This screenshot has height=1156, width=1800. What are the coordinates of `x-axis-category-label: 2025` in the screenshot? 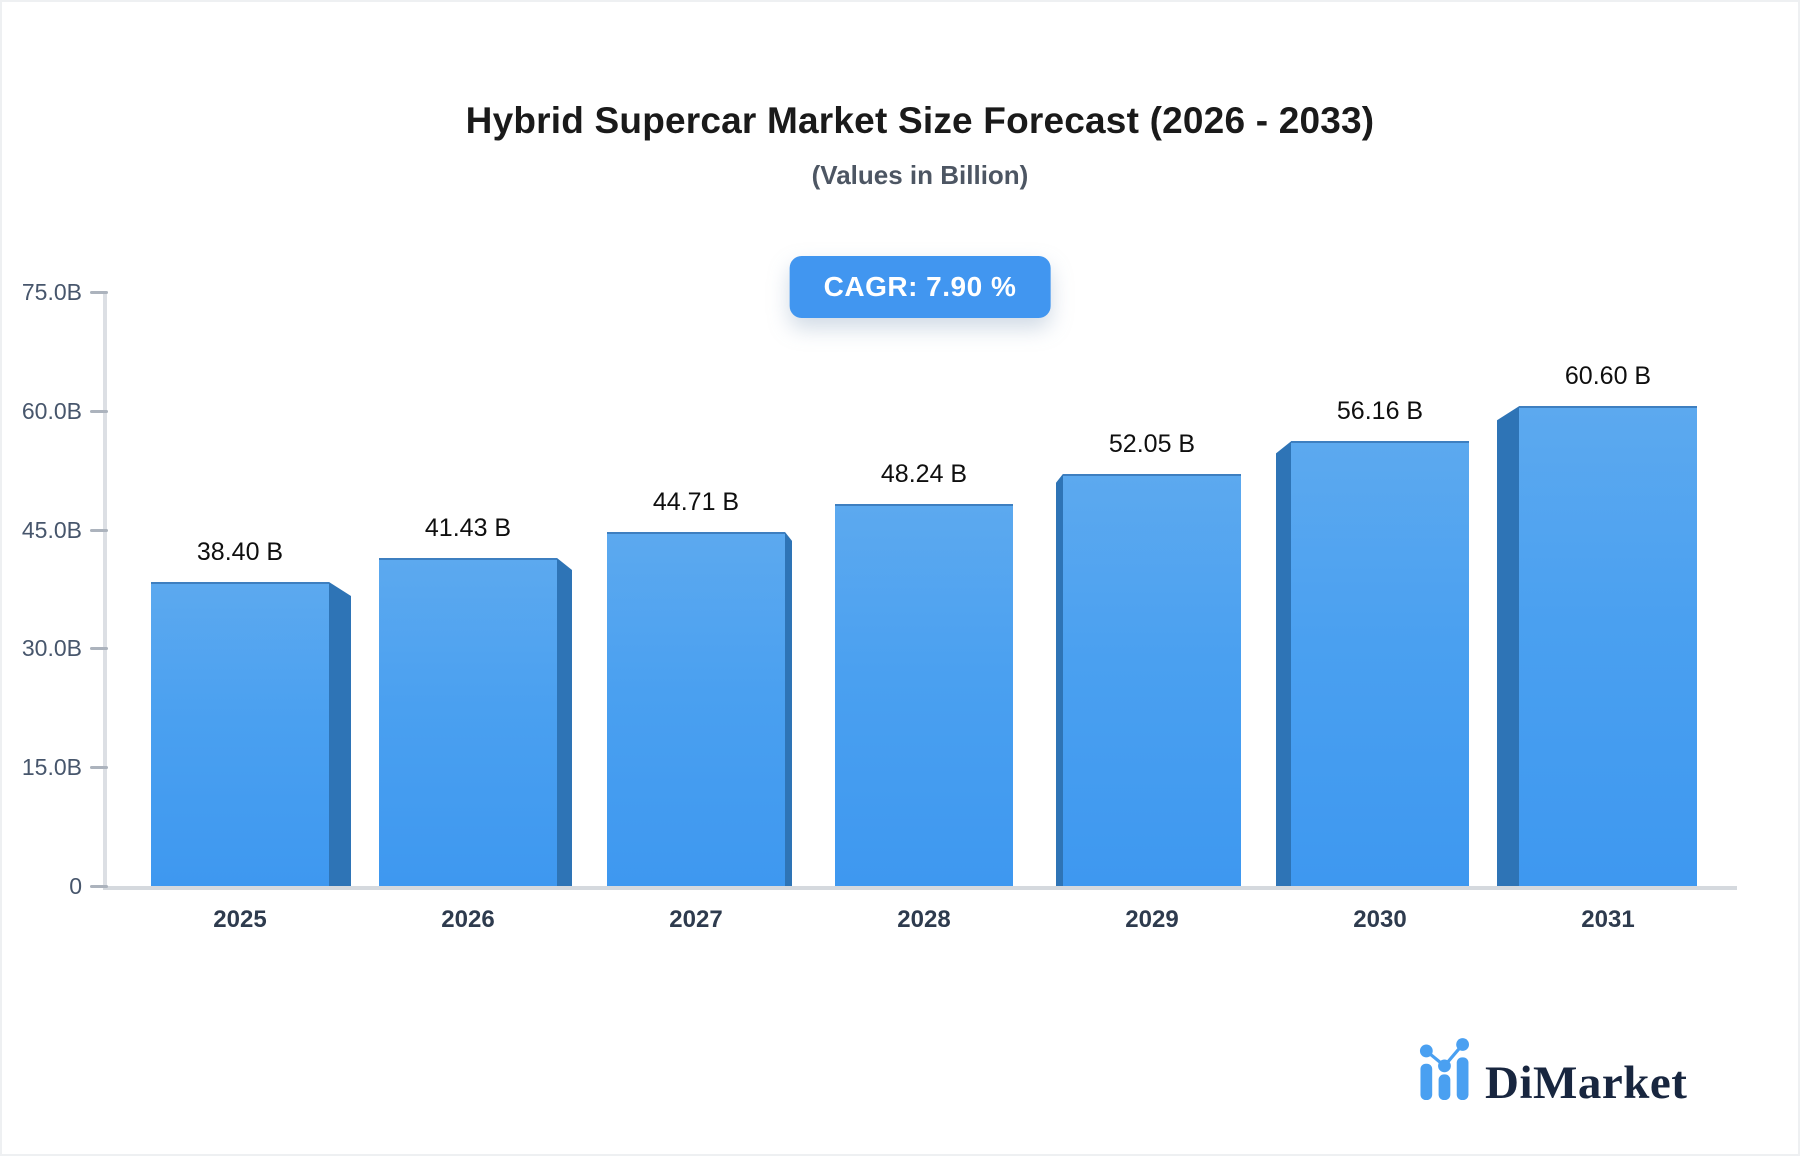 It's located at (240, 919).